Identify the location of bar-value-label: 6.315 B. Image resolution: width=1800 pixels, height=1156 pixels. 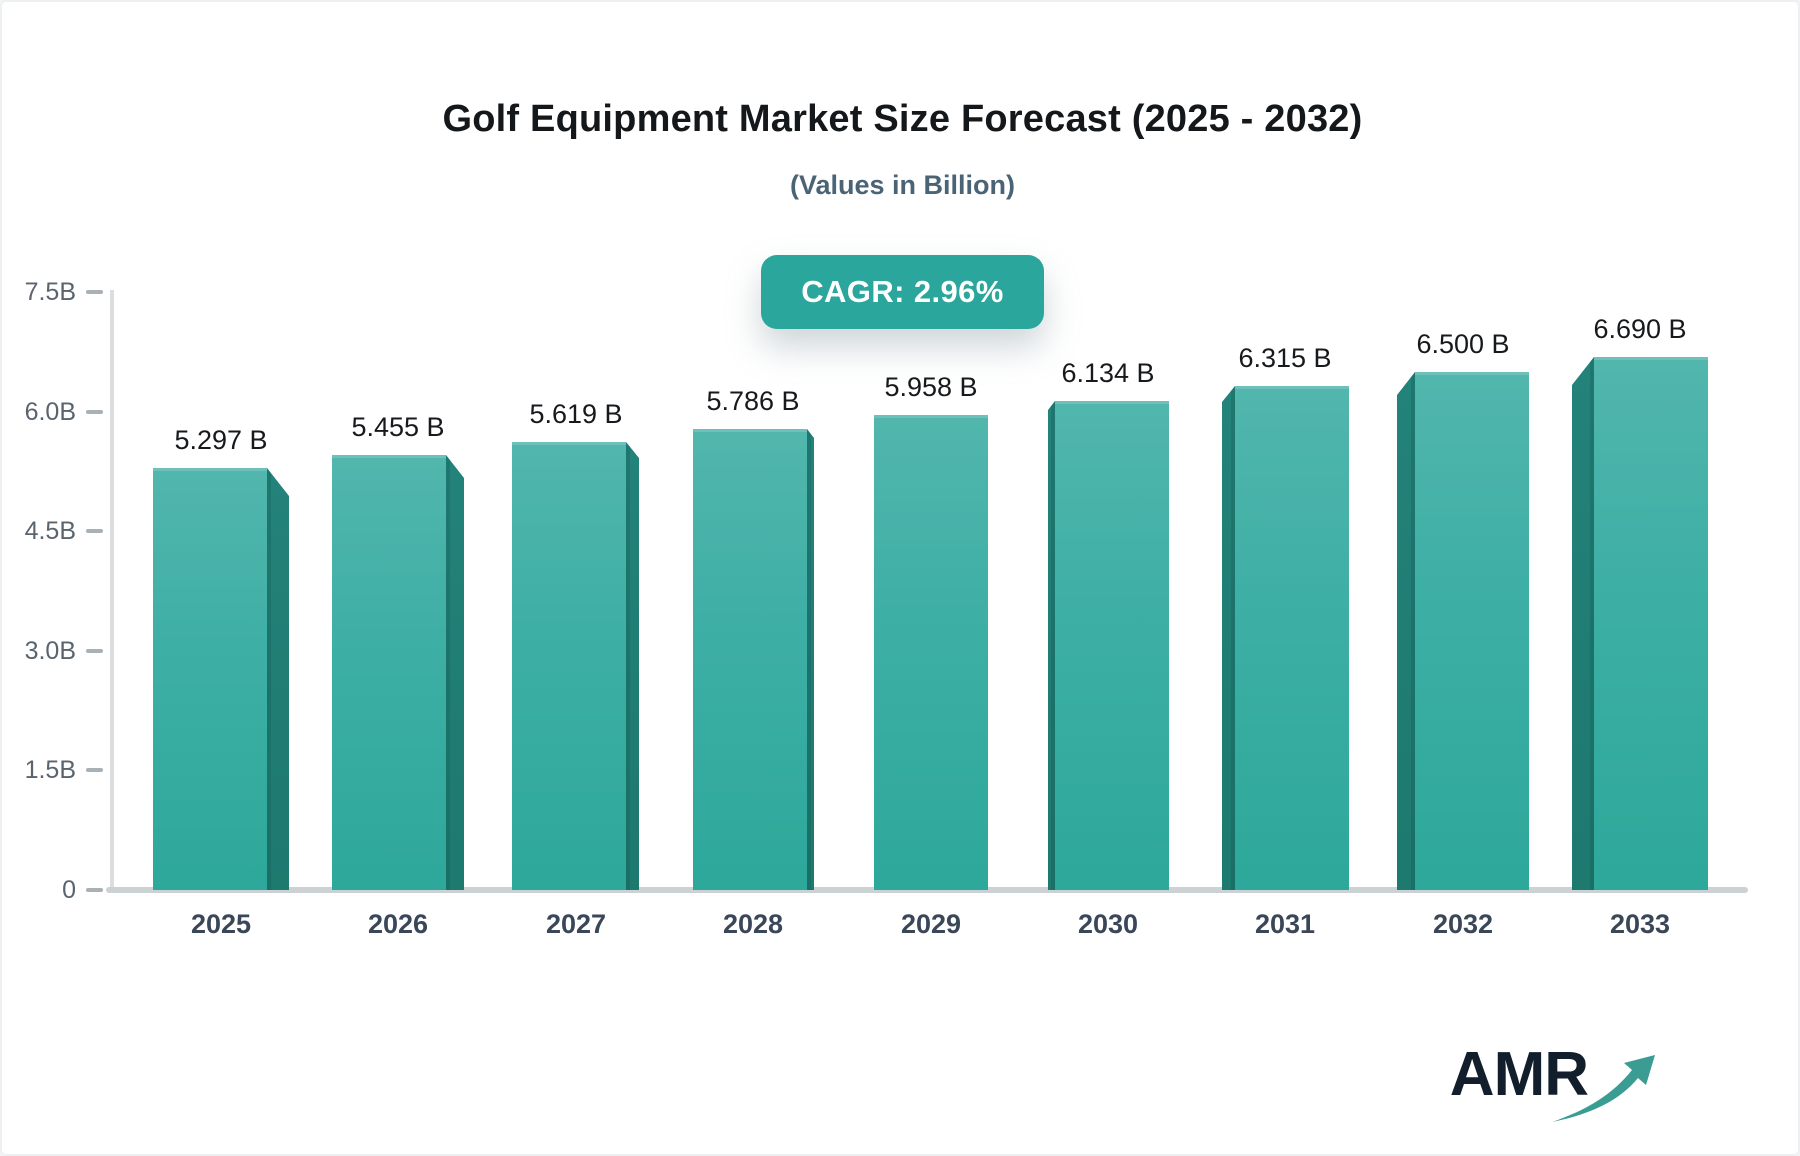
(1285, 358).